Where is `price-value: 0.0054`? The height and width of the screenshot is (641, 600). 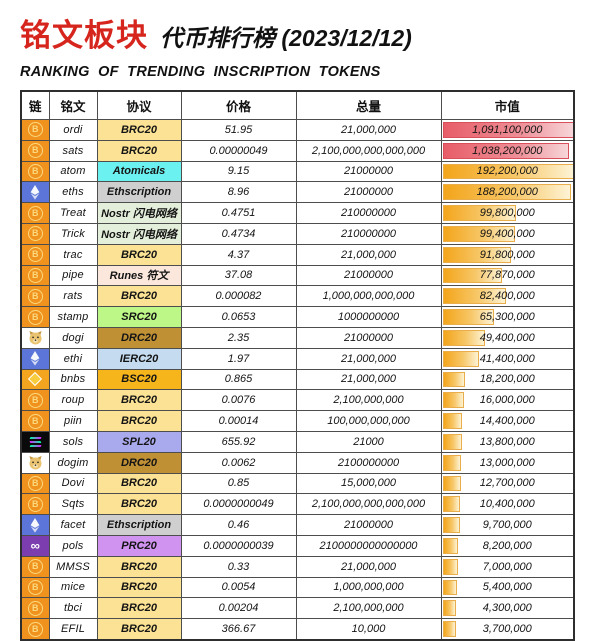 price-value: 0.0054 is located at coordinates (238, 587).